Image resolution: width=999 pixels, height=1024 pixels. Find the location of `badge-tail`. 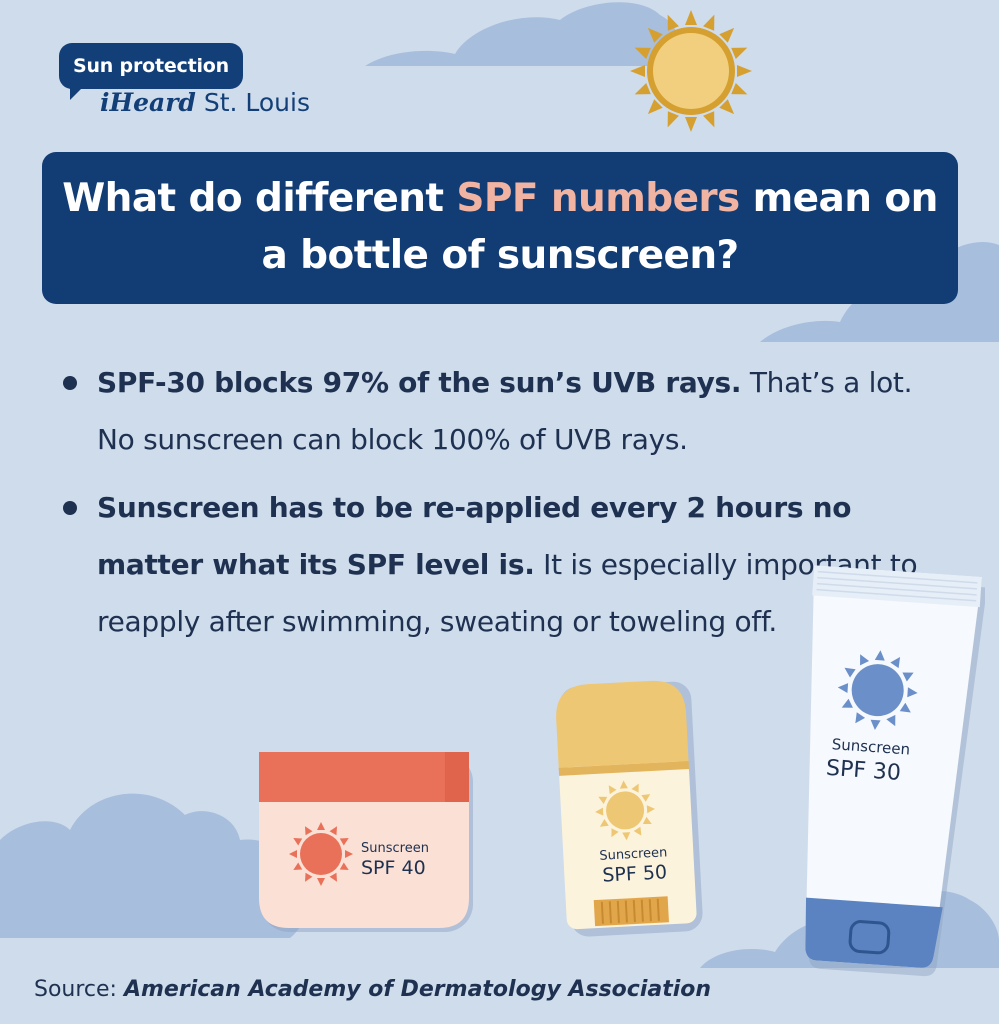

badge-tail is located at coordinates (78, 92).